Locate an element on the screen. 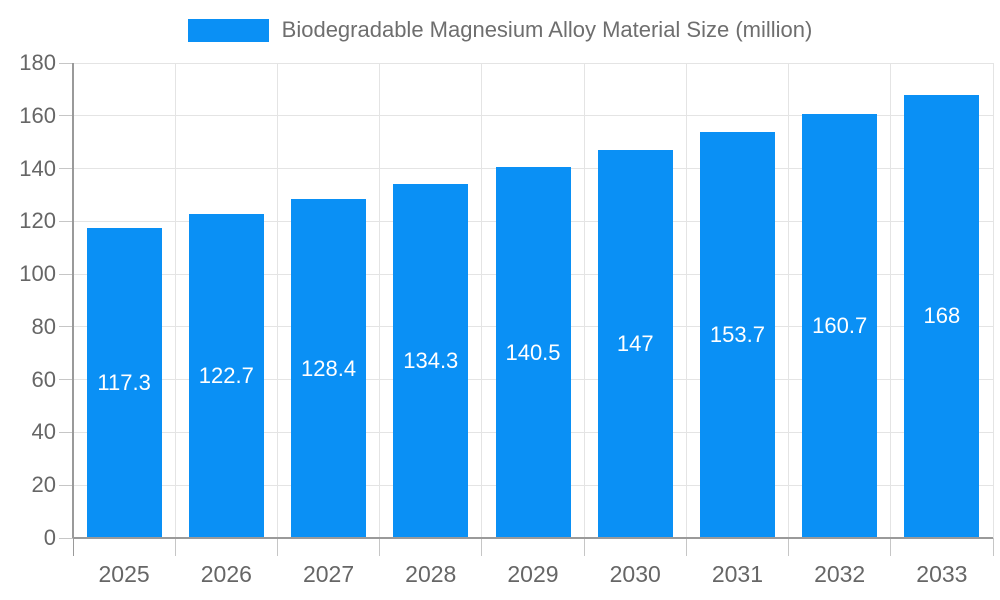 Image resolution: width=1000 pixels, height=600 pixels. y-tick-label: 60 is located at coordinates (43, 379).